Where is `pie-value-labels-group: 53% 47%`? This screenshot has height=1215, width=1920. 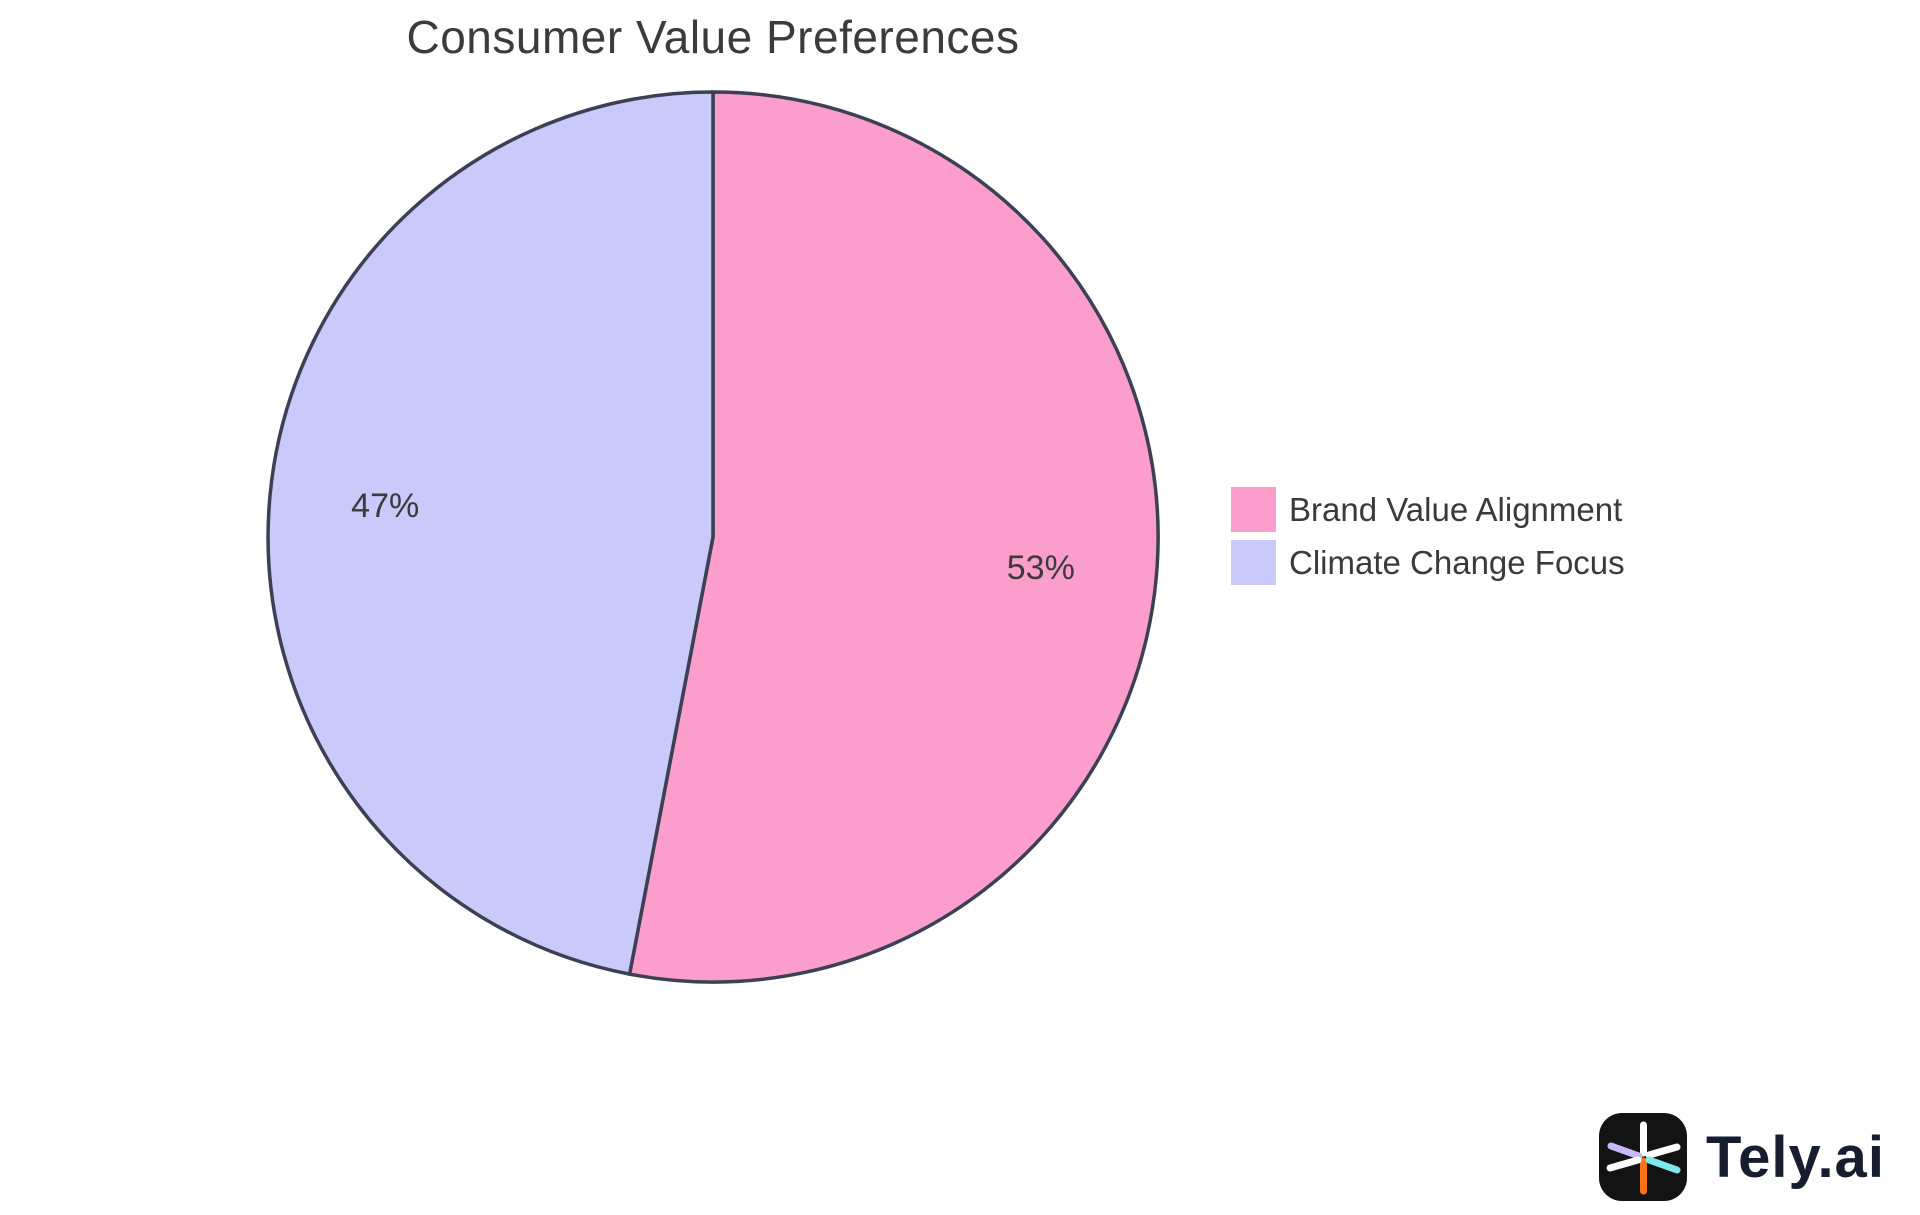 pie-value-labels-group: 53% 47% is located at coordinates (713, 537).